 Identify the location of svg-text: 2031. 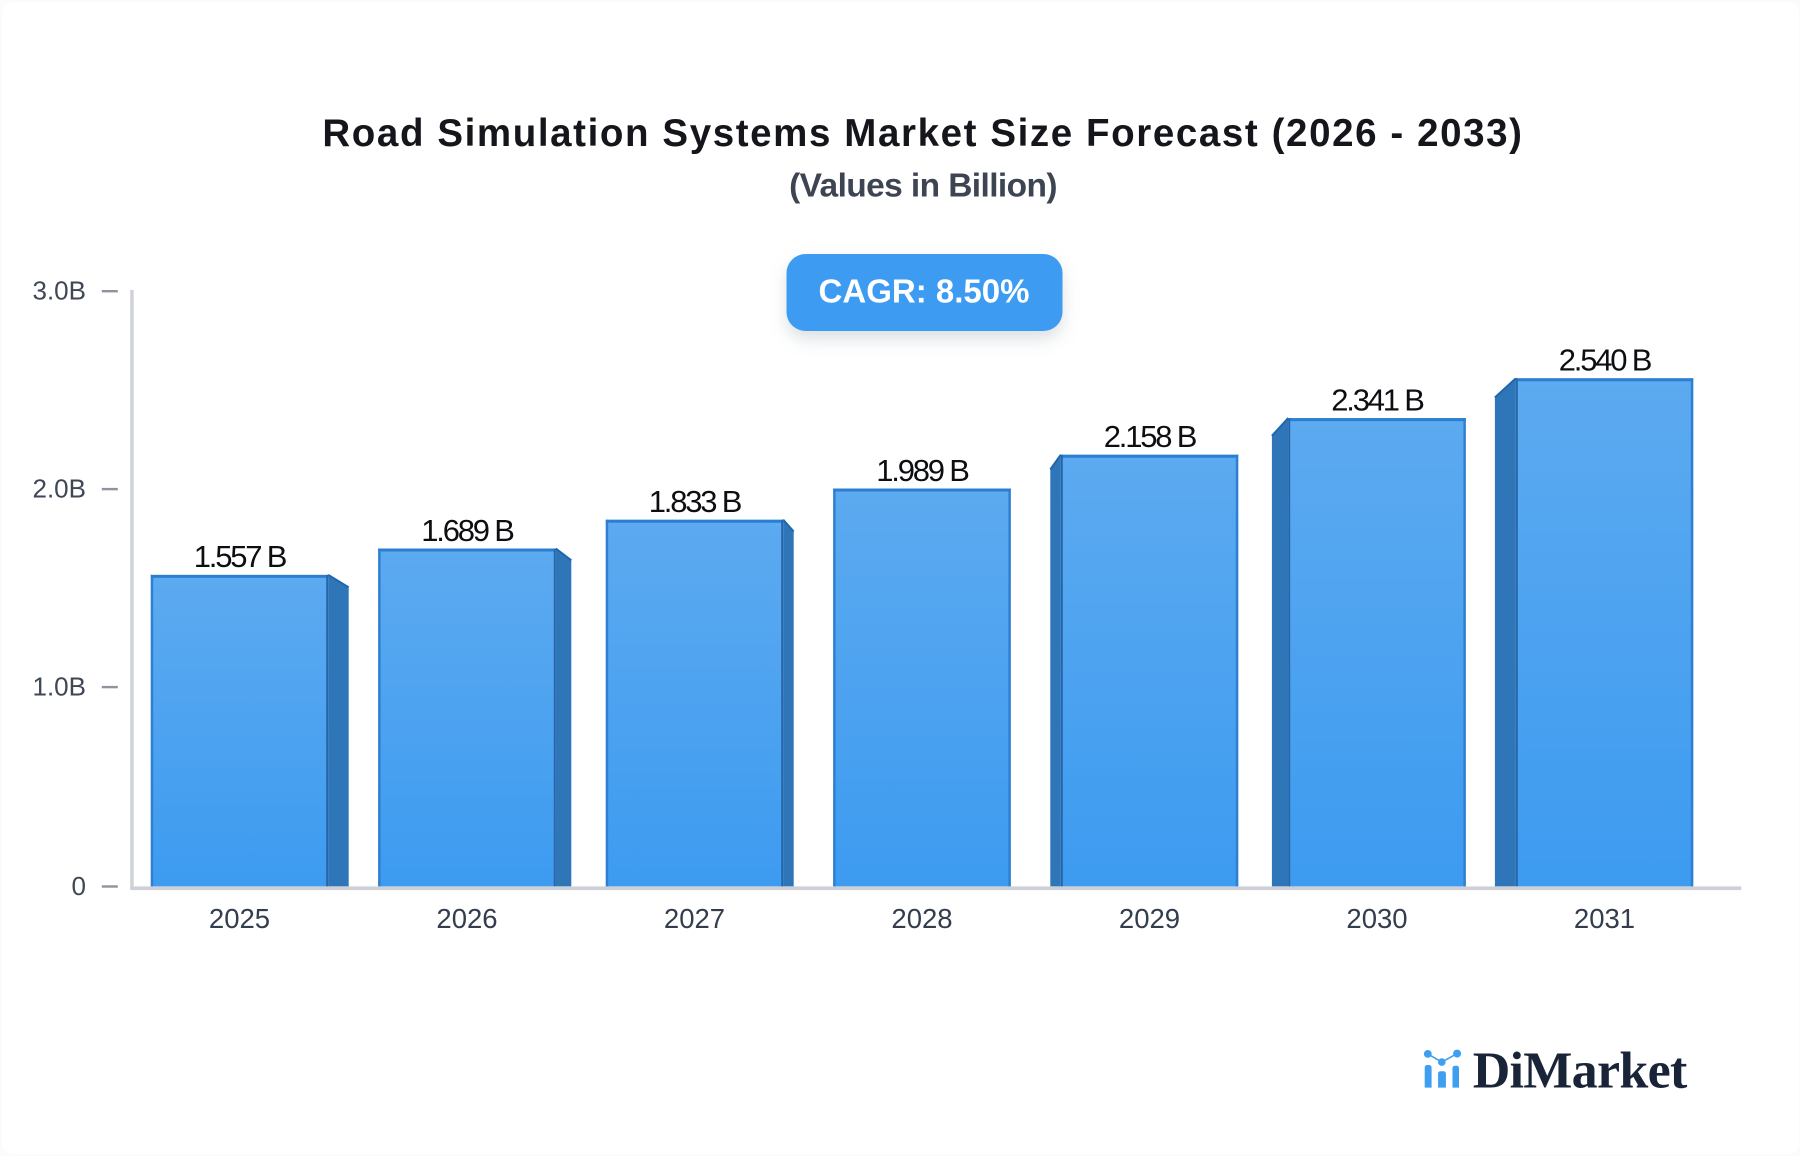
(1604, 918).